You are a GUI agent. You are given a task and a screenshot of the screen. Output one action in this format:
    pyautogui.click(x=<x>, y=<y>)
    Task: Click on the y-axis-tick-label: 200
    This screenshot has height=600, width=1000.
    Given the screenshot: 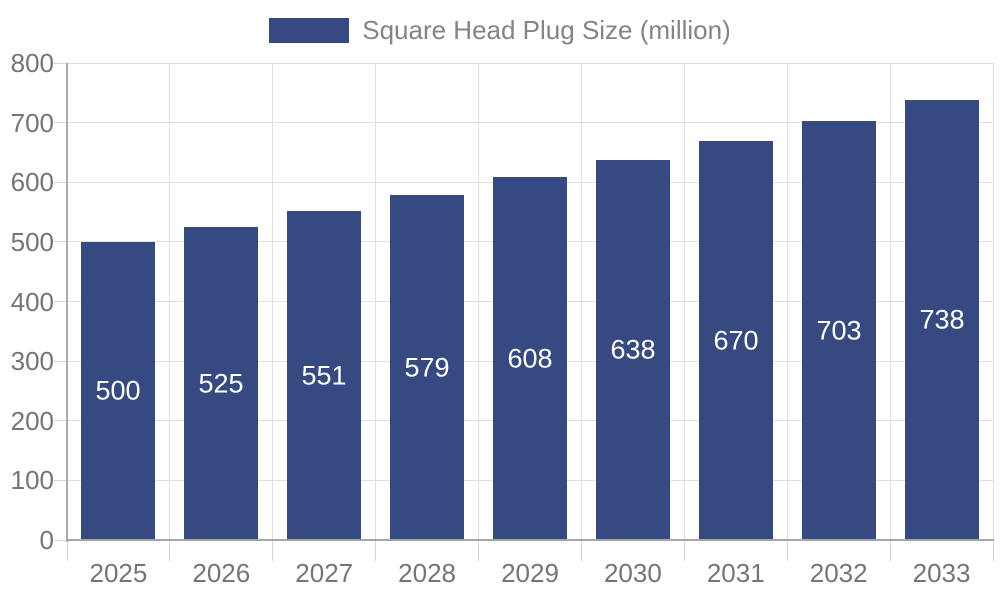 What is the action you would take?
    pyautogui.click(x=32, y=420)
    